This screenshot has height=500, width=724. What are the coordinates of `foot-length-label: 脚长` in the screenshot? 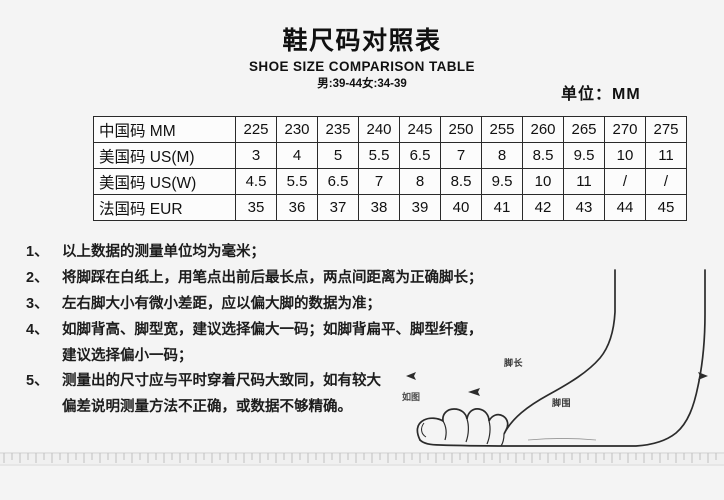 It's located at (514, 363).